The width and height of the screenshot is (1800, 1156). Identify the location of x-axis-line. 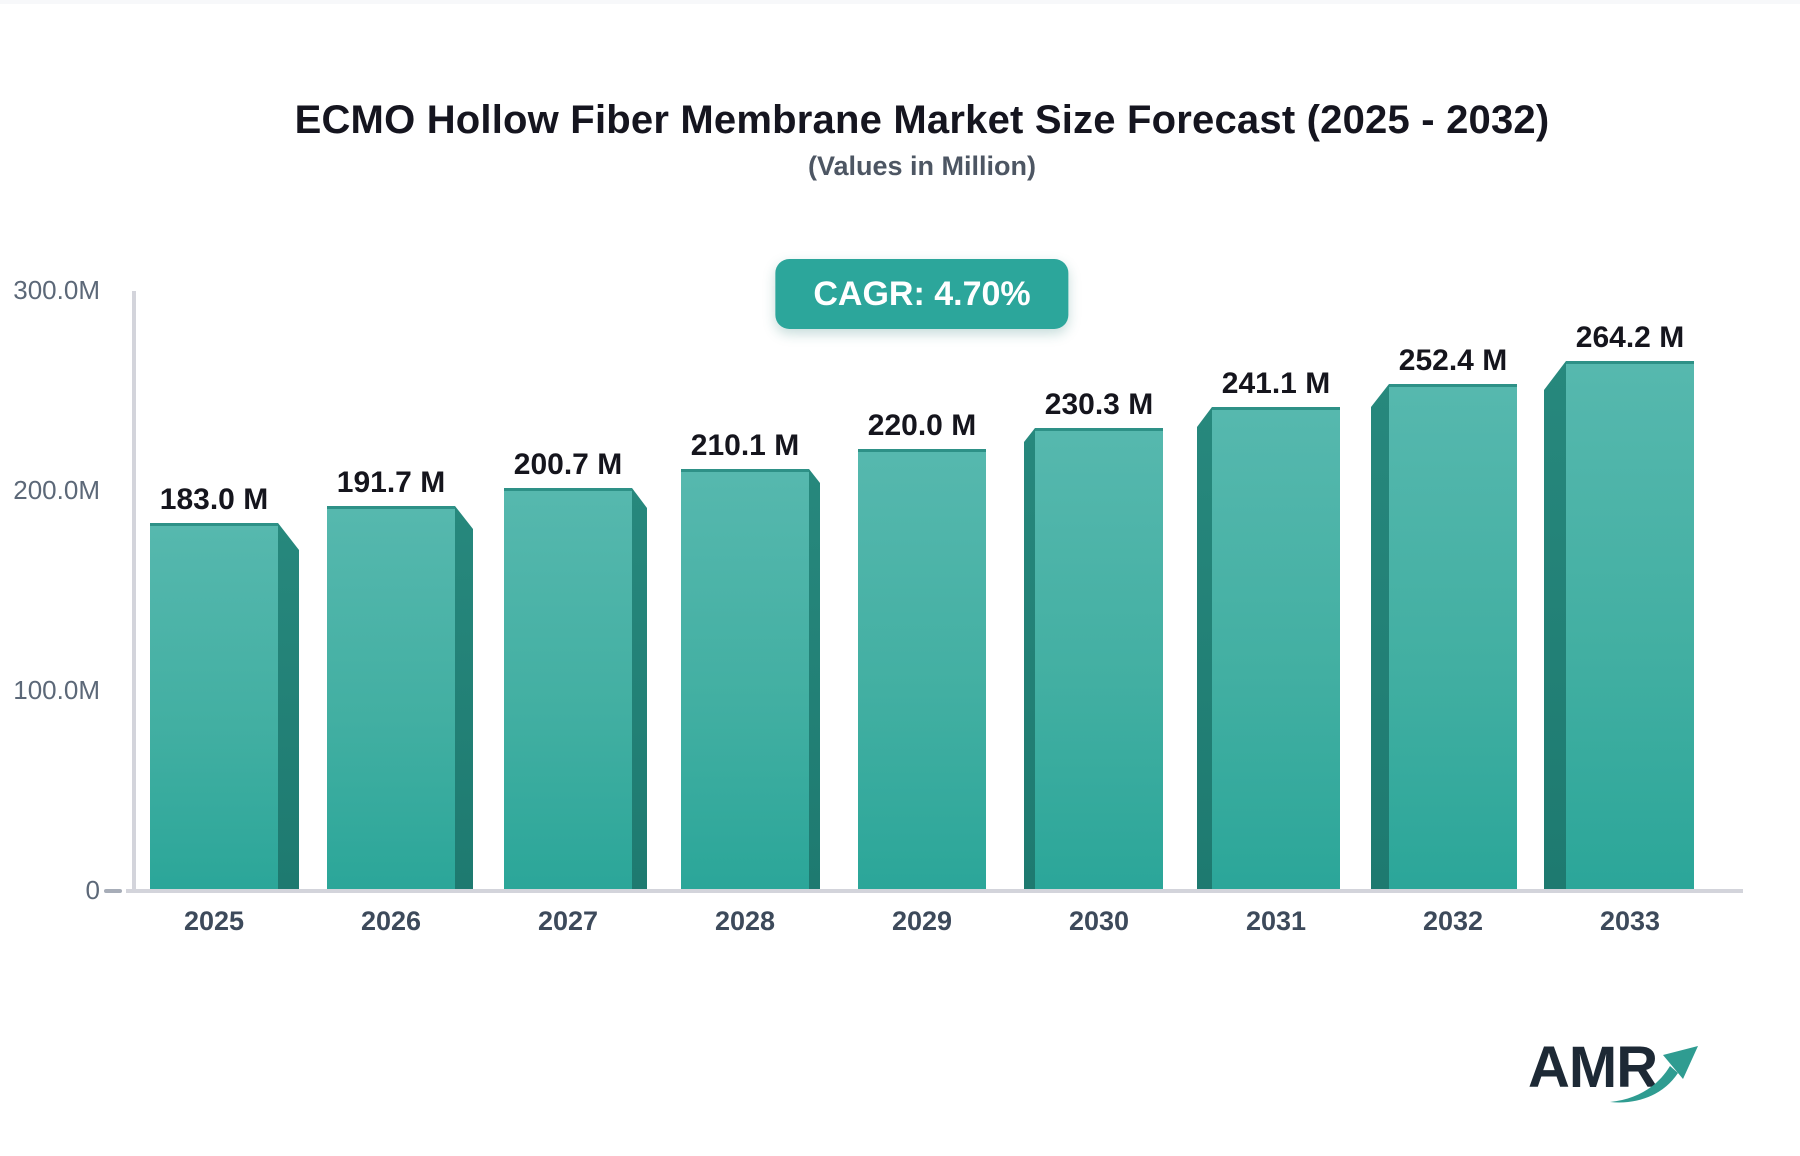
(934, 891).